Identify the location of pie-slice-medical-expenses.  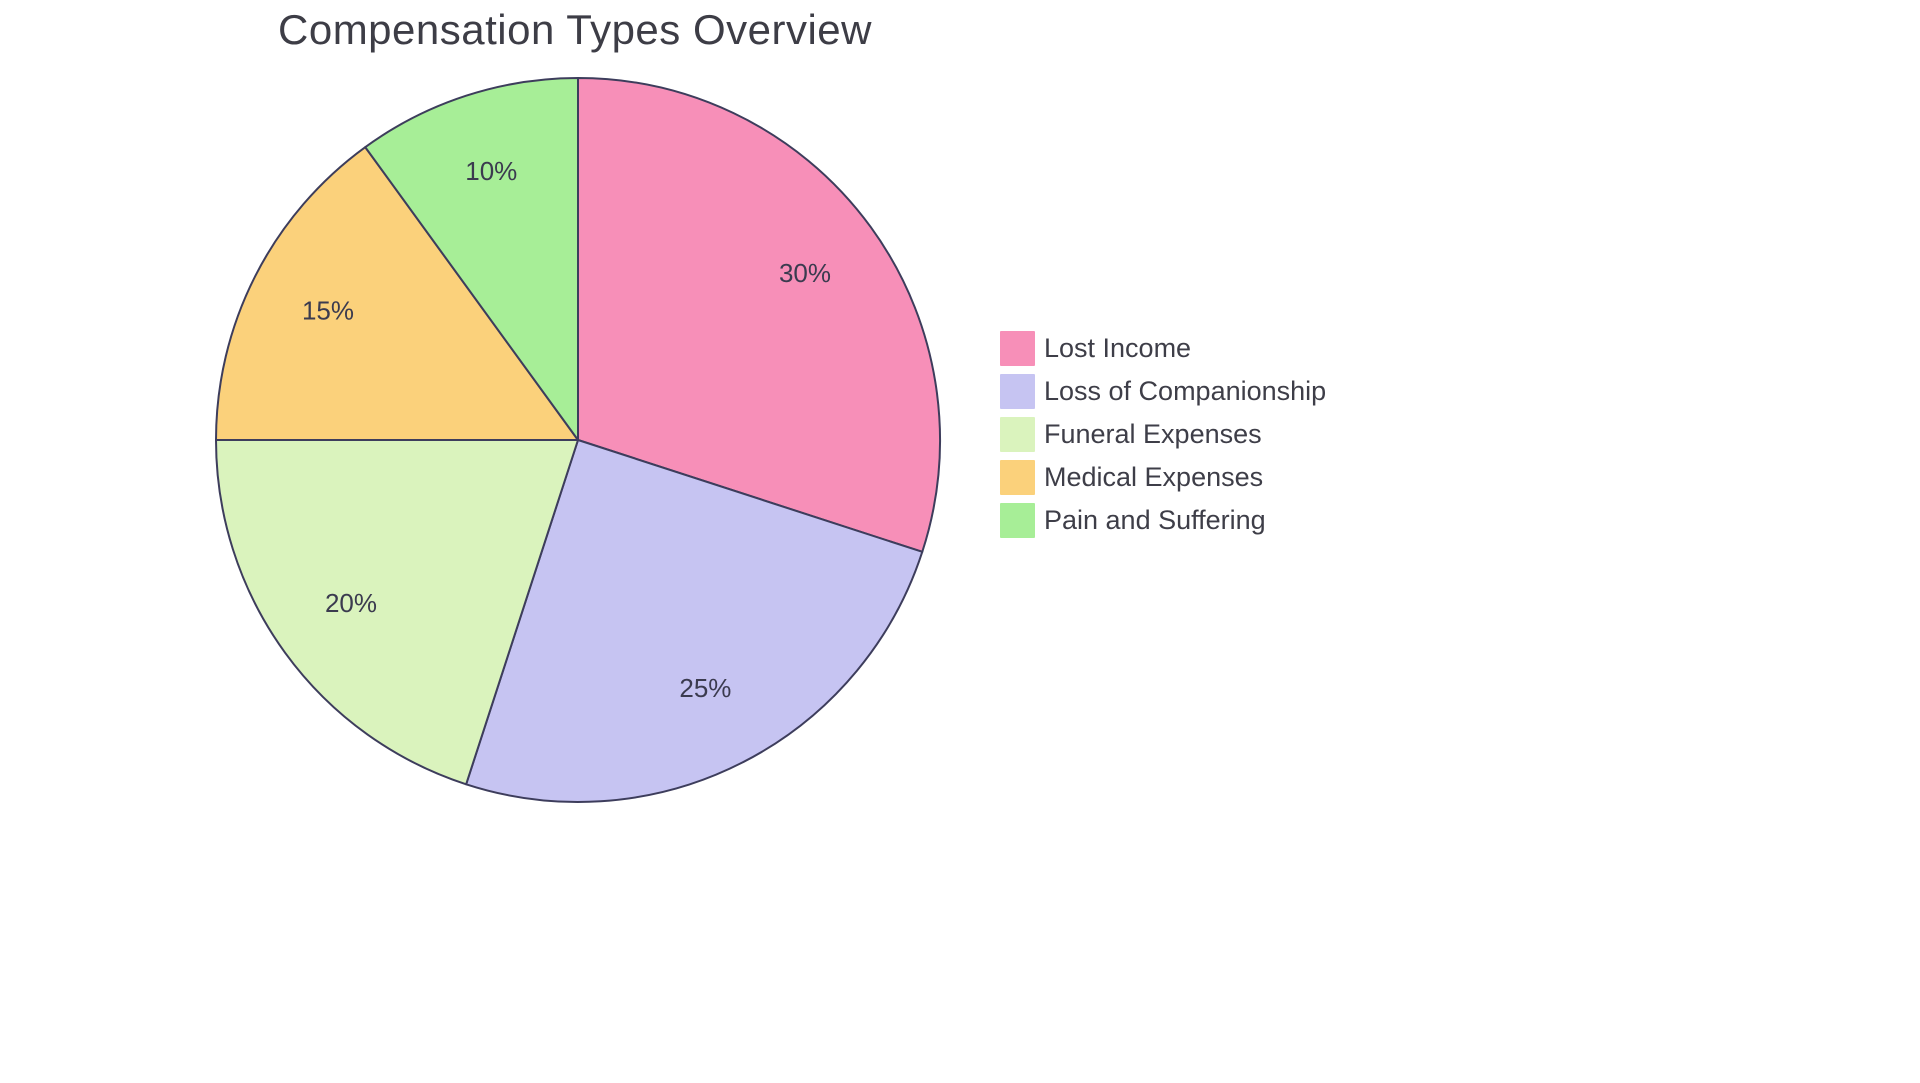
(397, 293).